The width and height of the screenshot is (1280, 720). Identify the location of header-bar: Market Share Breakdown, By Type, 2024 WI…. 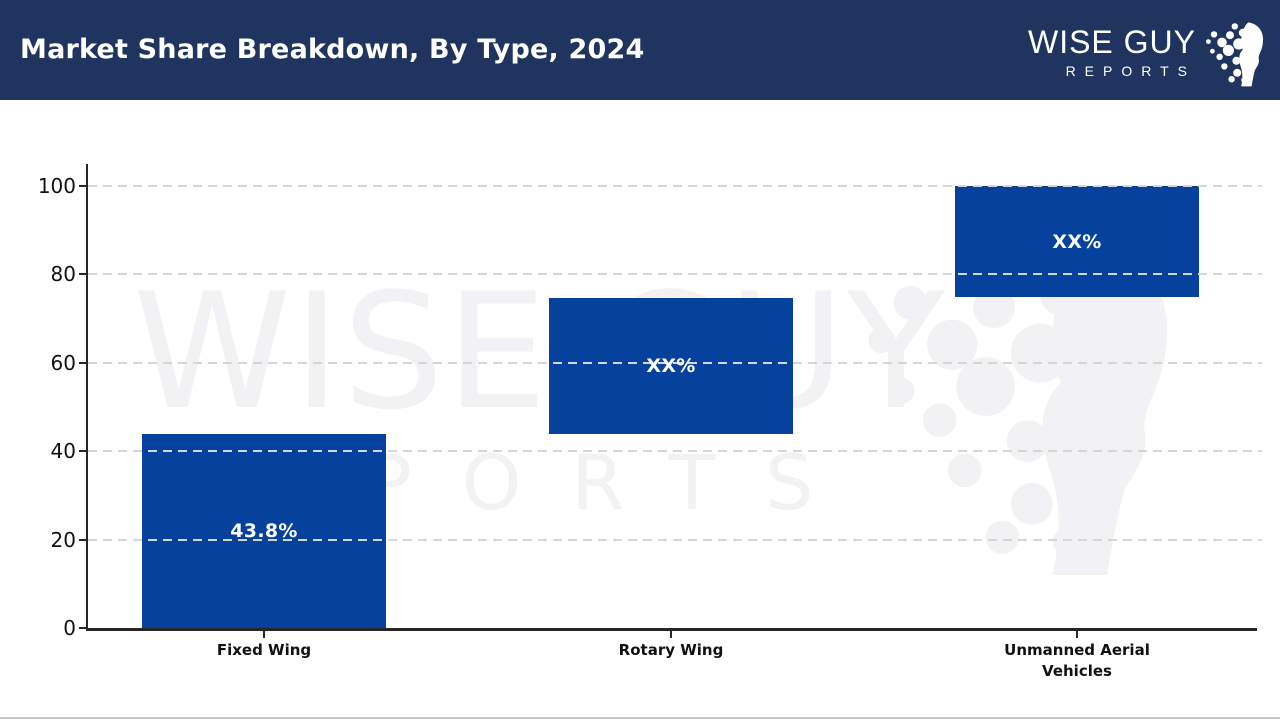
(640, 50).